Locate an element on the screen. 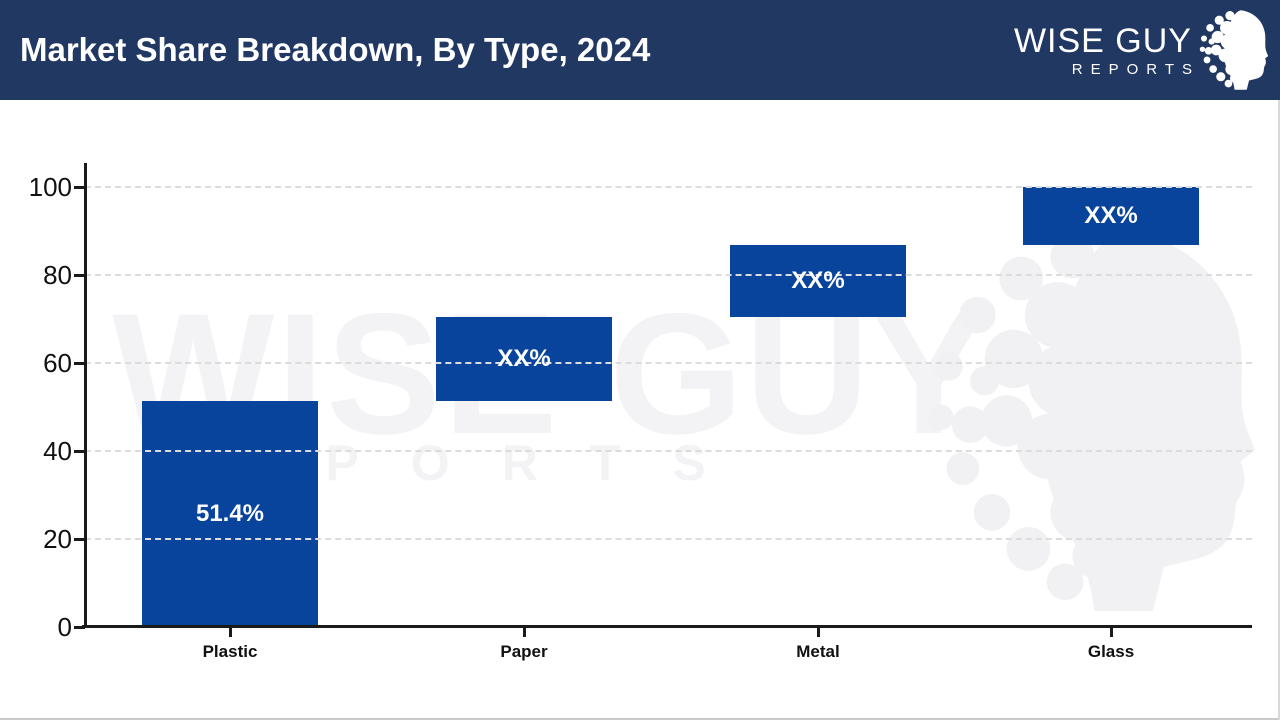 This screenshot has height=720, width=1280. bar-plastic is located at coordinates (230, 513).